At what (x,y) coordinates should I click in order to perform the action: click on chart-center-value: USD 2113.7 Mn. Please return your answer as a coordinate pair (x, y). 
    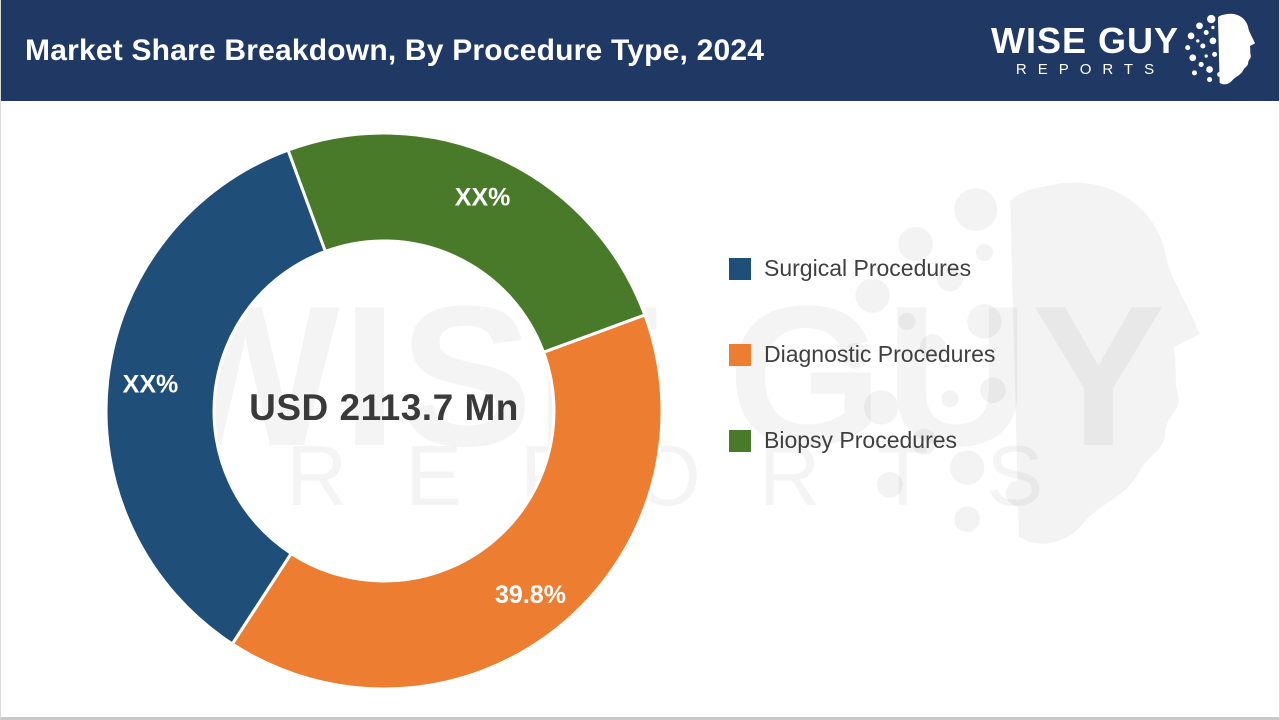
    Looking at the image, I should click on (384, 407).